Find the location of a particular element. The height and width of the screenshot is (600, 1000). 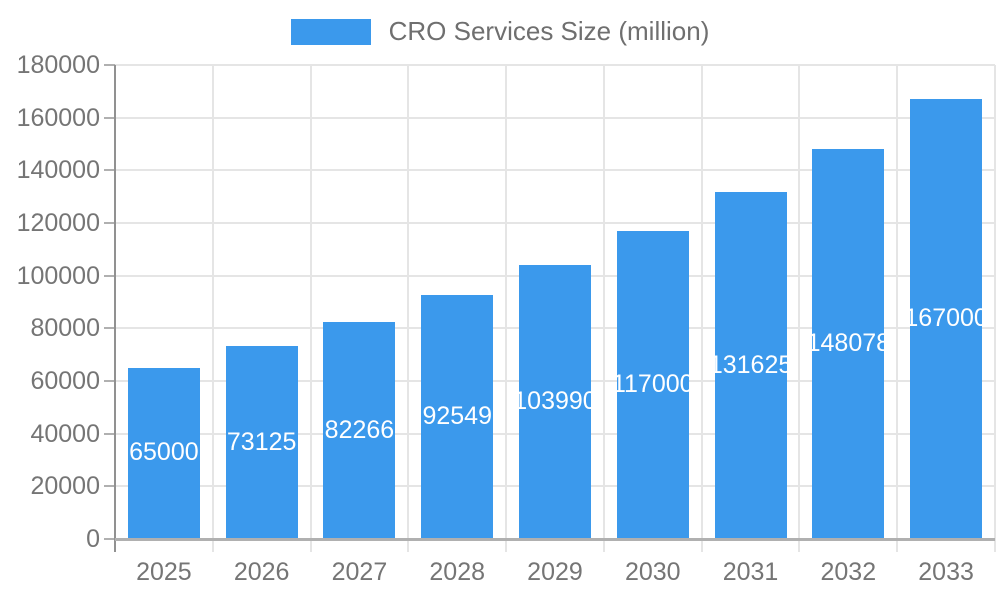

y-axis-label: 0 is located at coordinates (93, 539).